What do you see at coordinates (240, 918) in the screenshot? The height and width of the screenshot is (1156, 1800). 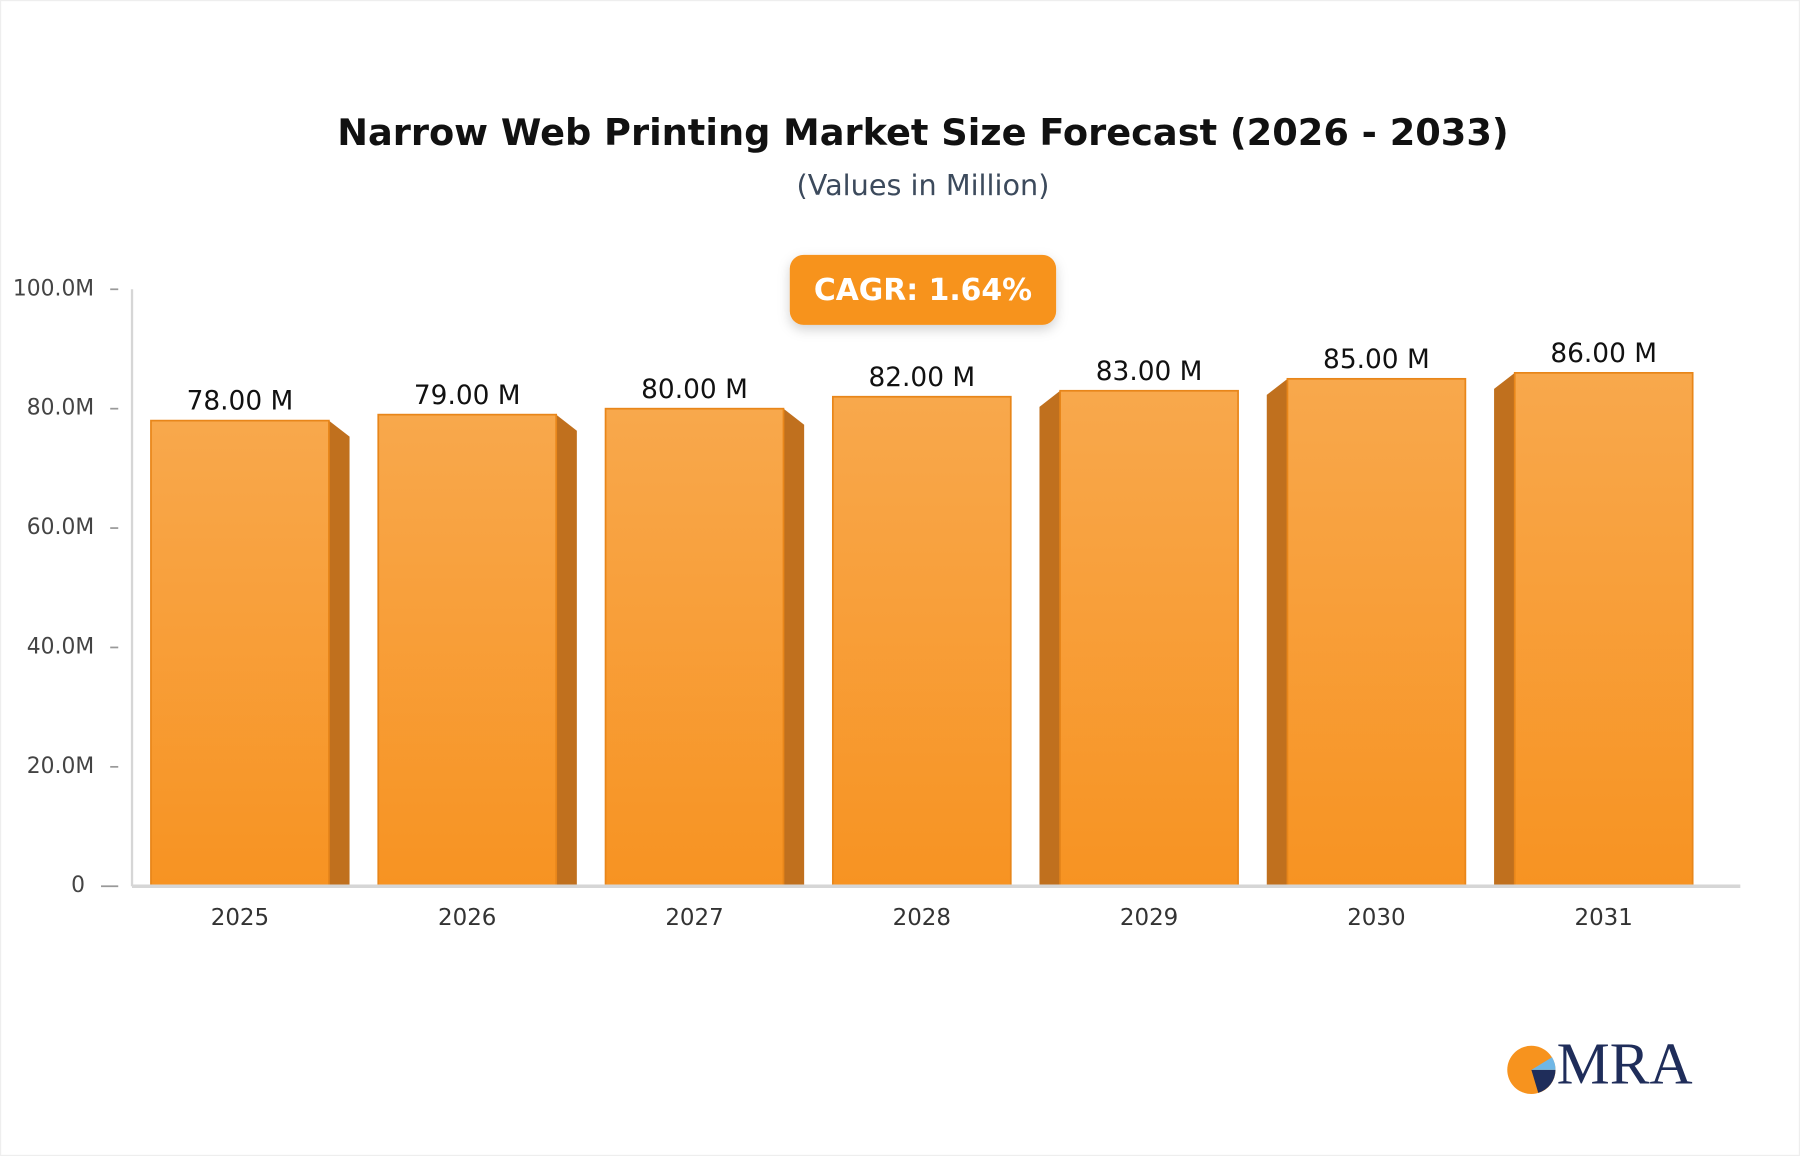 I see `x-tick-label: 2025` at bounding box center [240, 918].